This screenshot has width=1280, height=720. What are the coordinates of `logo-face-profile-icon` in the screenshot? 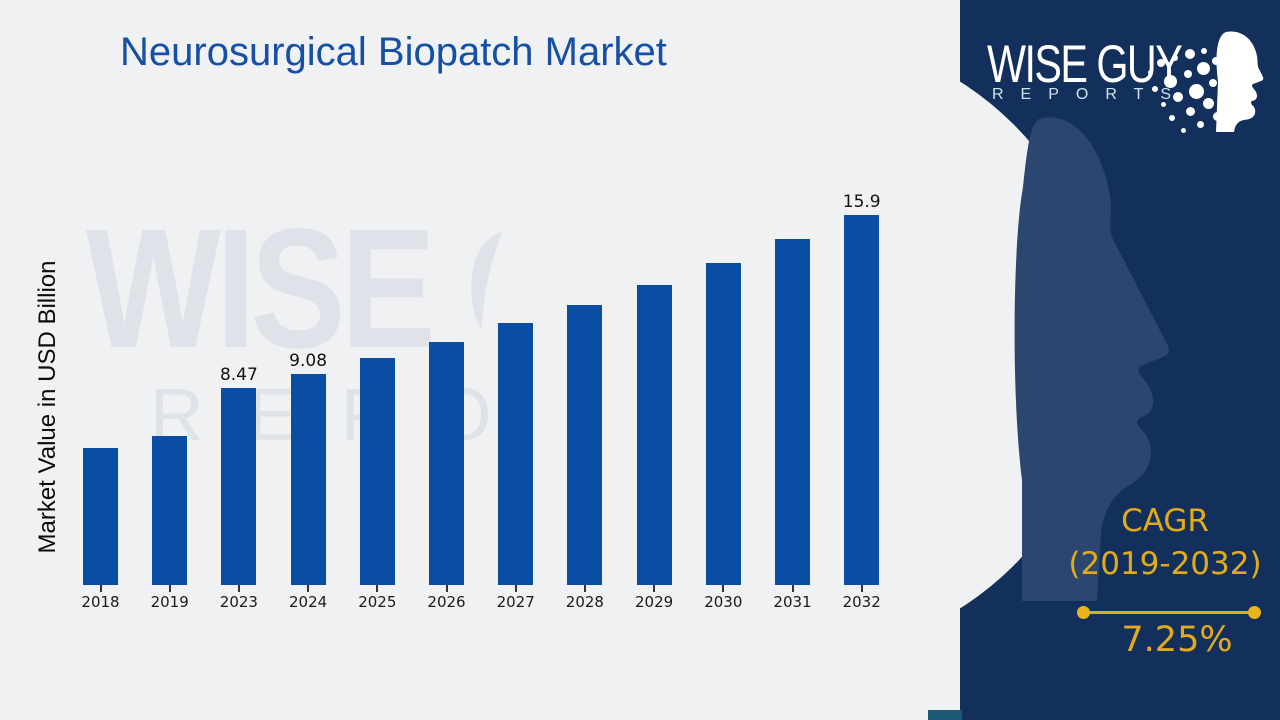 It's located at (1240, 81).